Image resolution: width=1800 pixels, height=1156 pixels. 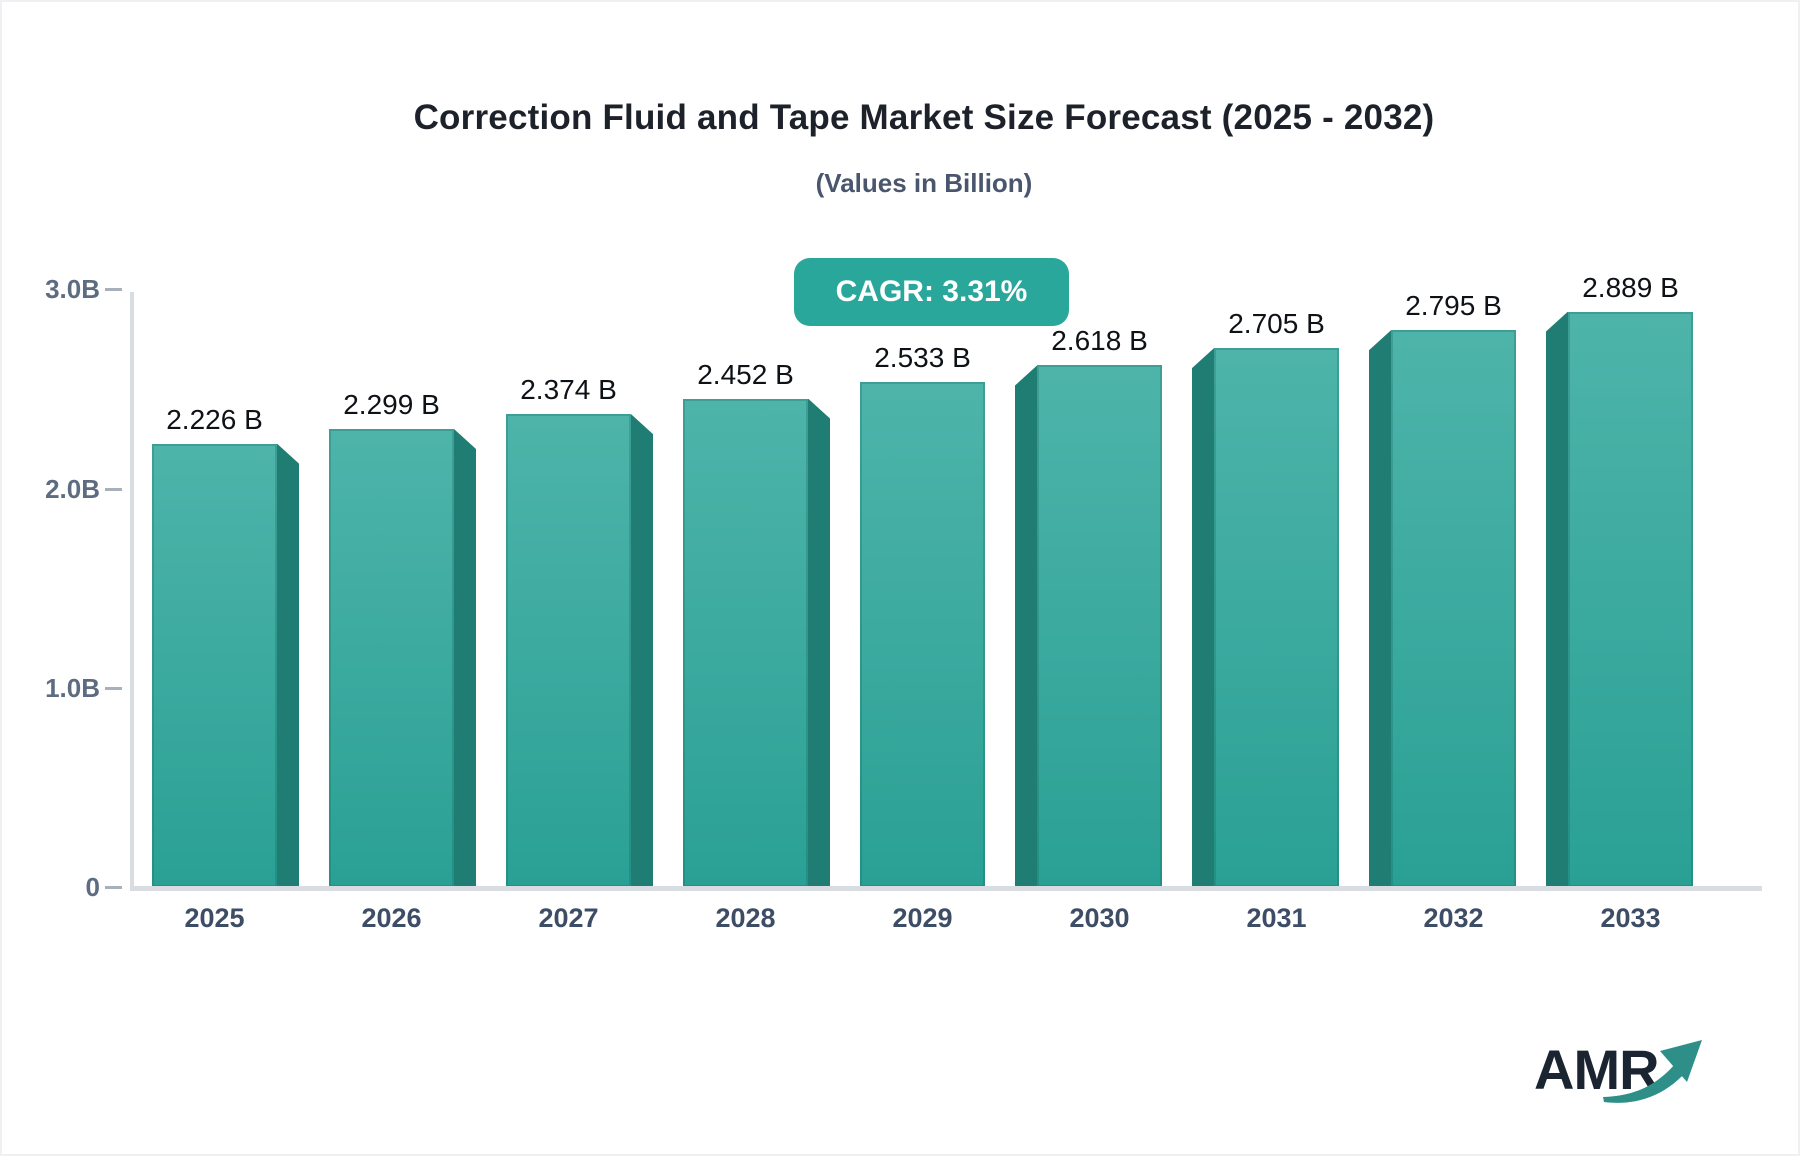 I want to click on bar-value-label-2026: 2.299 B, so click(x=391, y=405).